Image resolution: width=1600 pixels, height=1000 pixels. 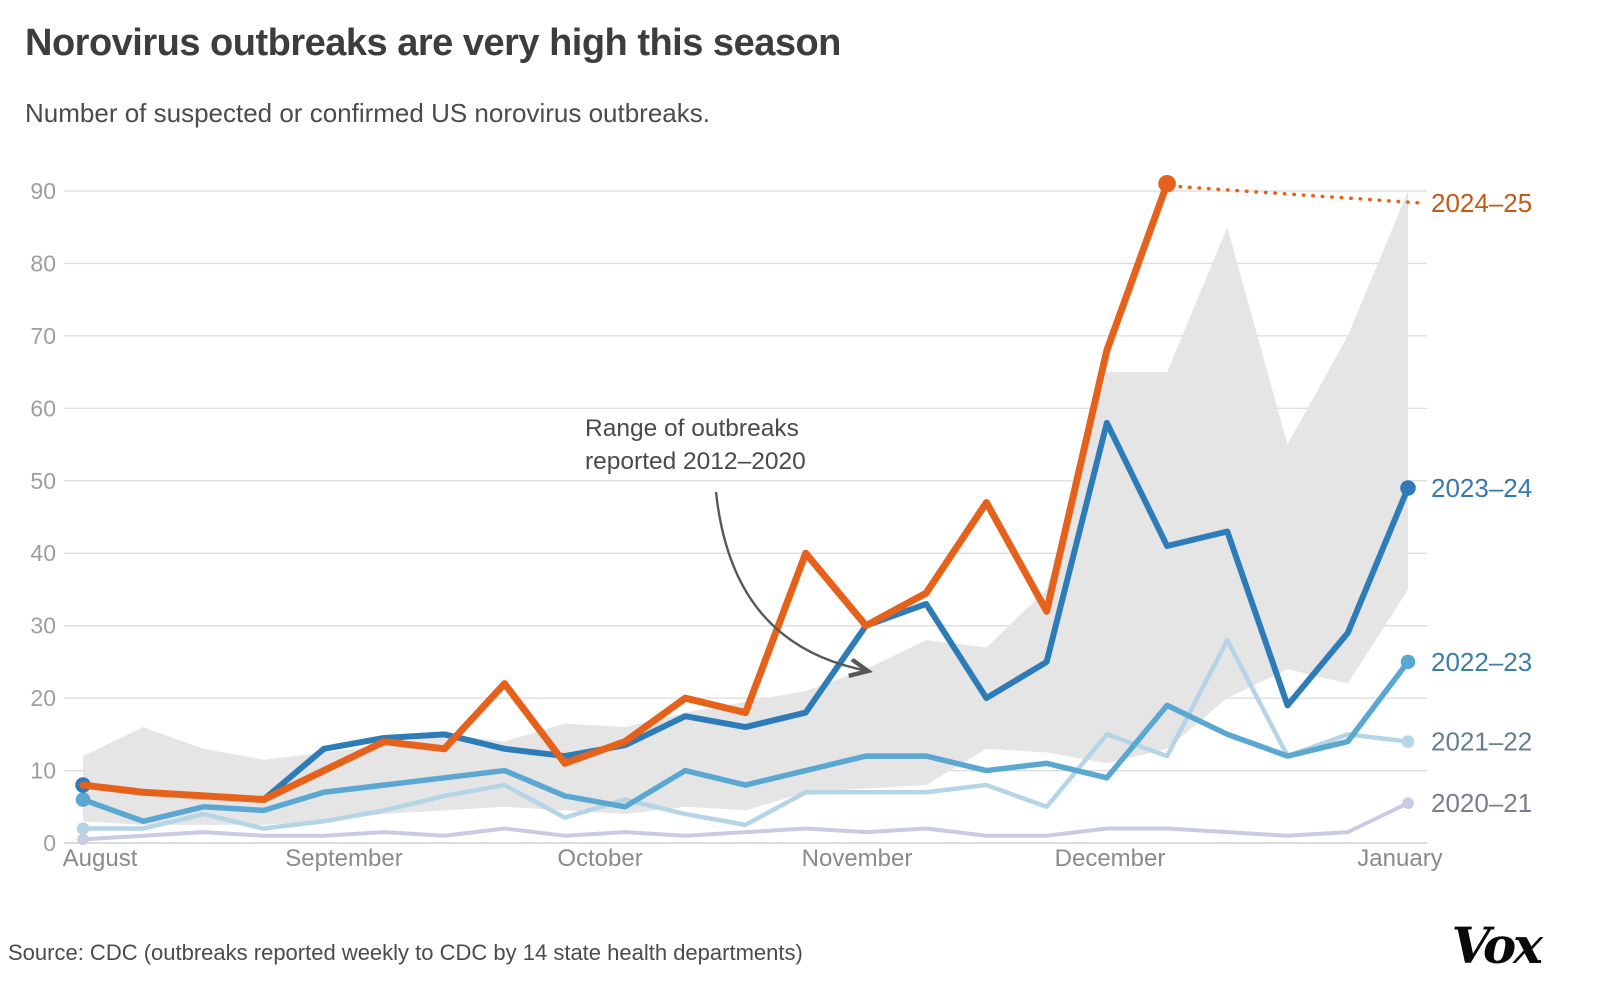 I want to click on band-annotation: Range of outbreaks reported 2012–2020, so click(x=695, y=445).